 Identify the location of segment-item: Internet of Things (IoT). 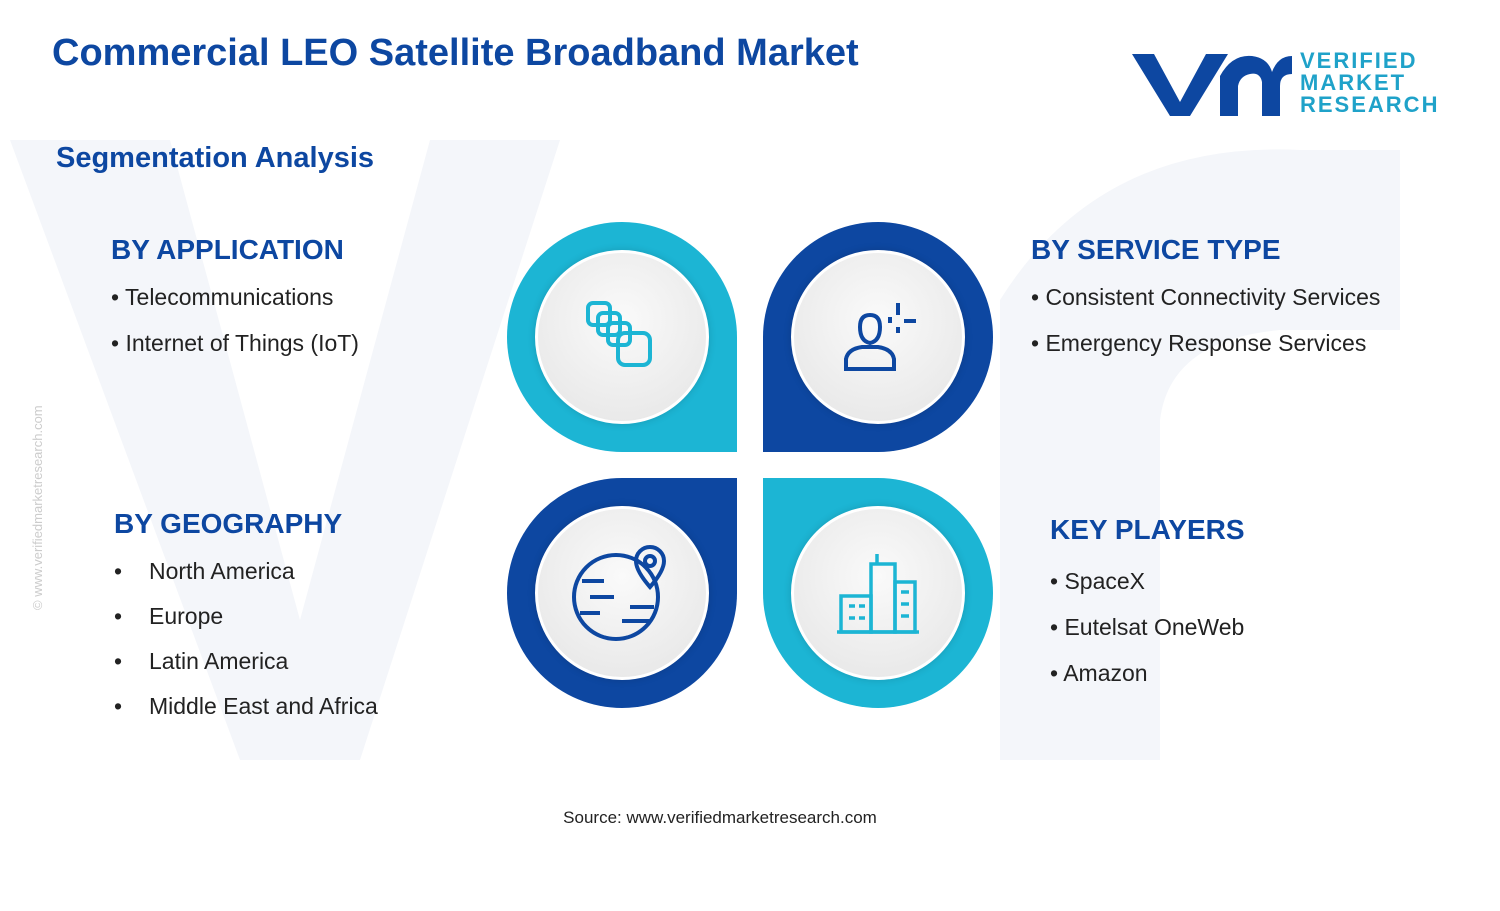
(241, 343).